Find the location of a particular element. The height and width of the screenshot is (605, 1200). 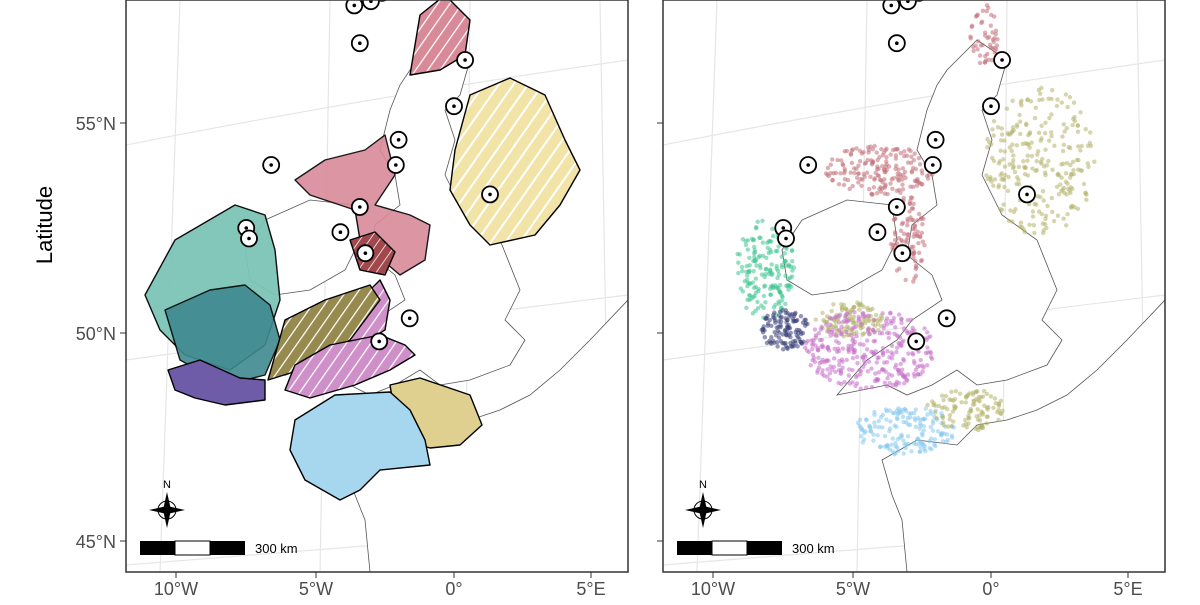

y-axis-label: Latitude is located at coordinates (44, 225).